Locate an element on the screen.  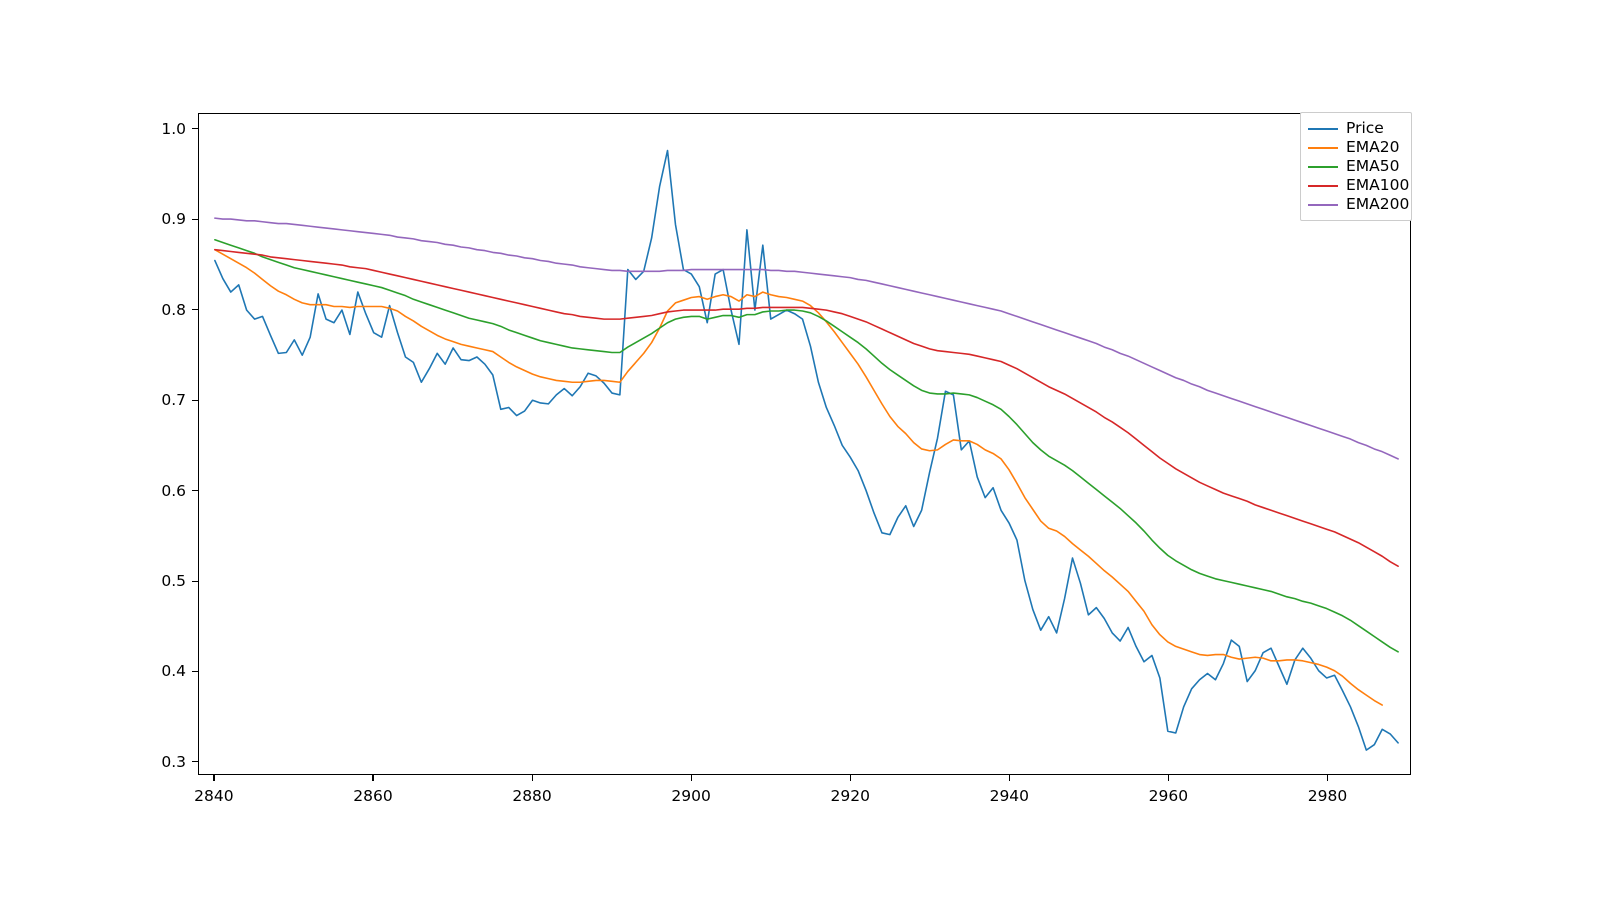
x-tick-label: 2880 is located at coordinates (532, 796).